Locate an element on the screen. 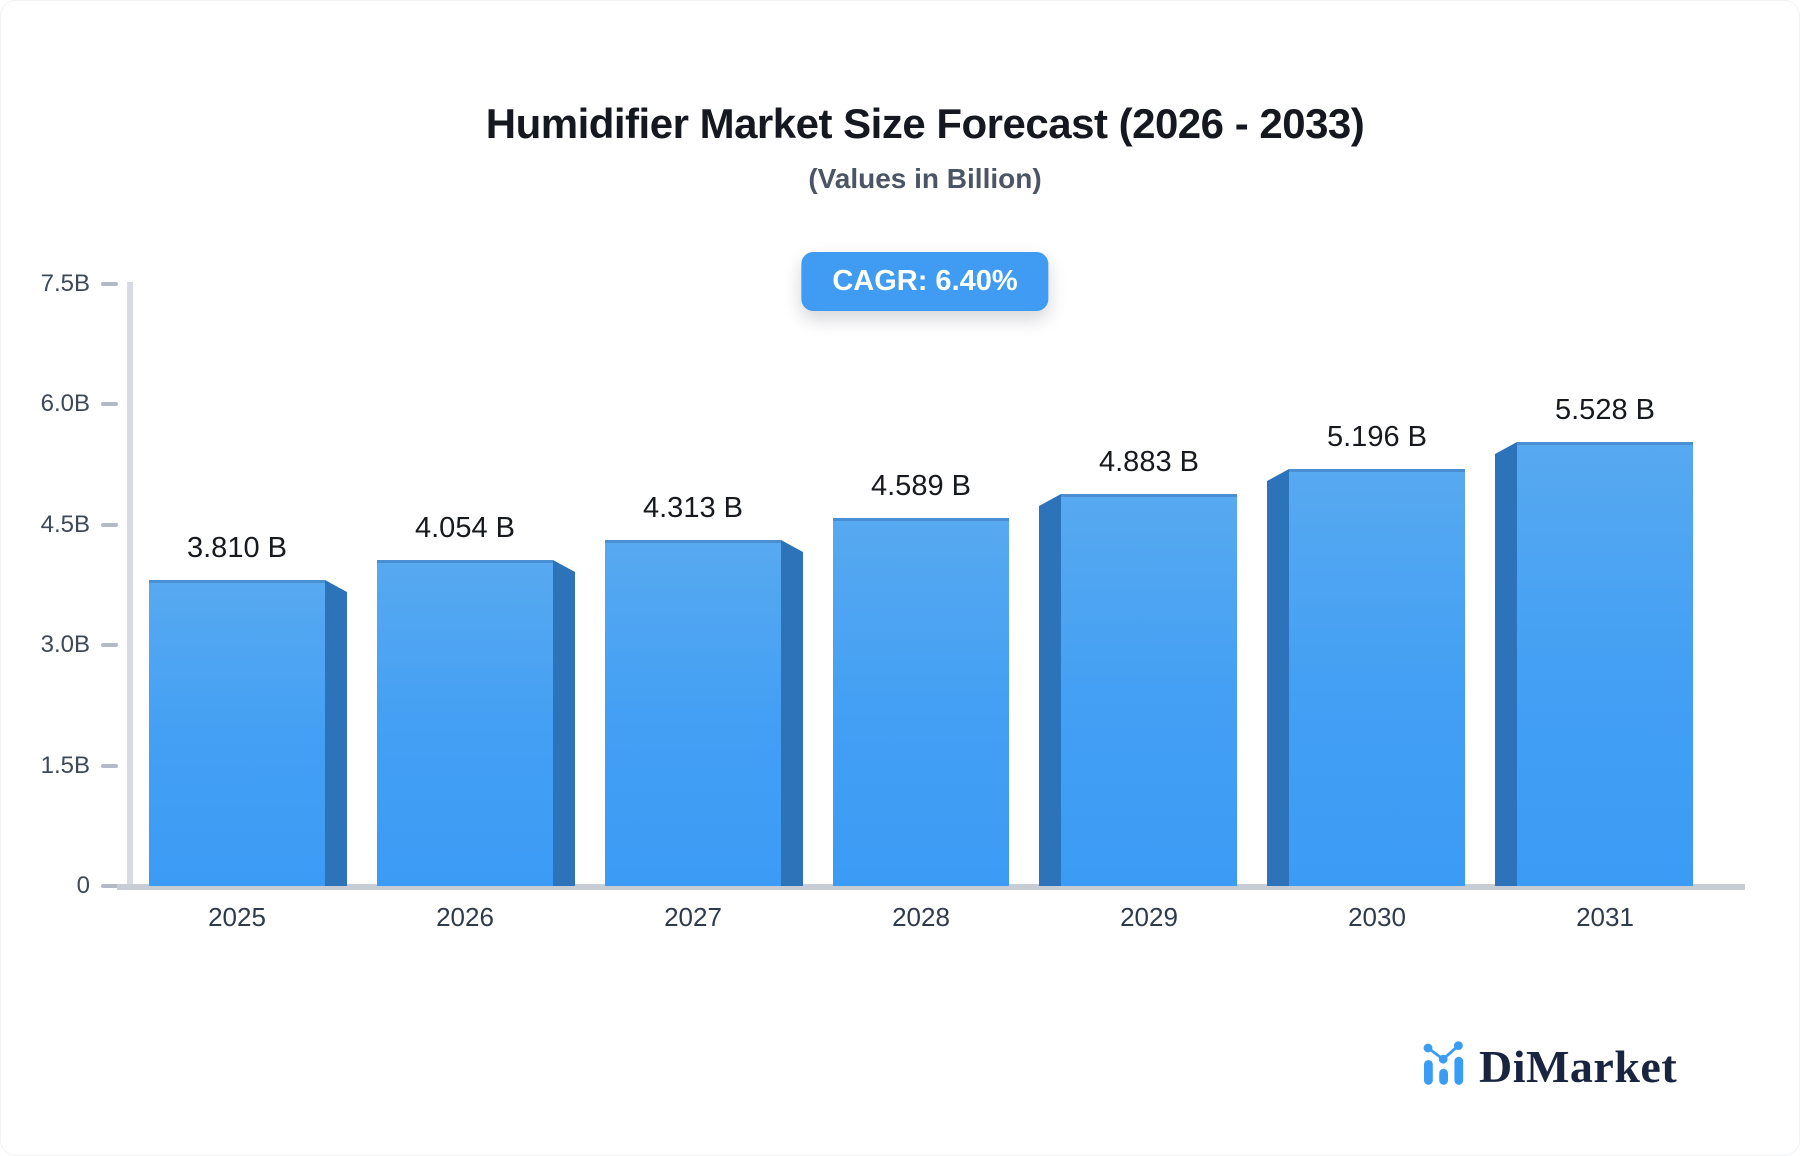 The image size is (1800, 1156). x-axis-line is located at coordinates (931, 887).